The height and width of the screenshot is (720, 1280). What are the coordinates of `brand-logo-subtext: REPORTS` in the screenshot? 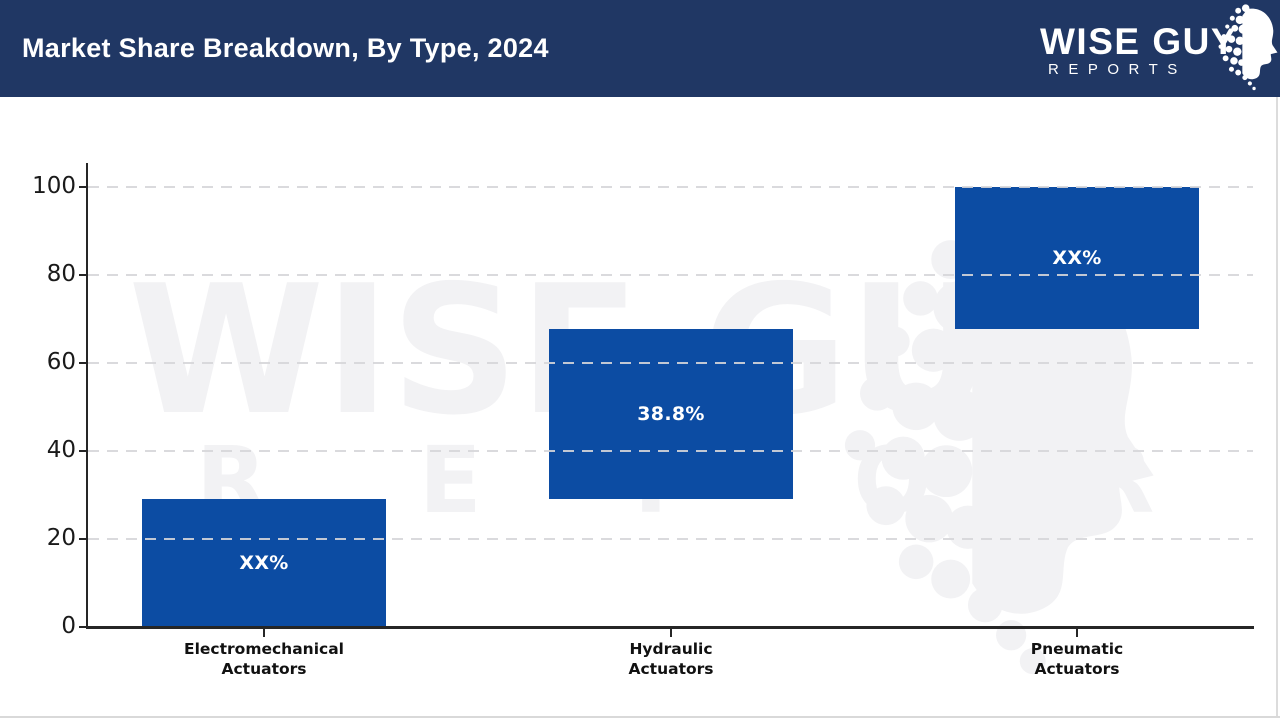 It's located at (1117, 69).